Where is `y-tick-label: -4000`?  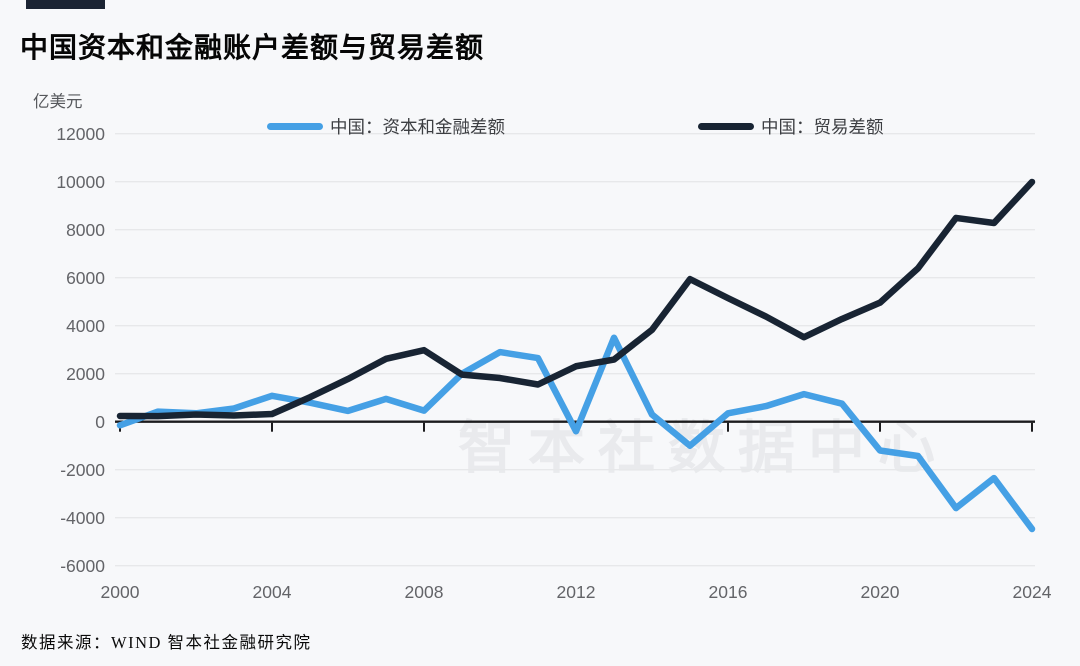 y-tick-label: -4000 is located at coordinates (82, 518).